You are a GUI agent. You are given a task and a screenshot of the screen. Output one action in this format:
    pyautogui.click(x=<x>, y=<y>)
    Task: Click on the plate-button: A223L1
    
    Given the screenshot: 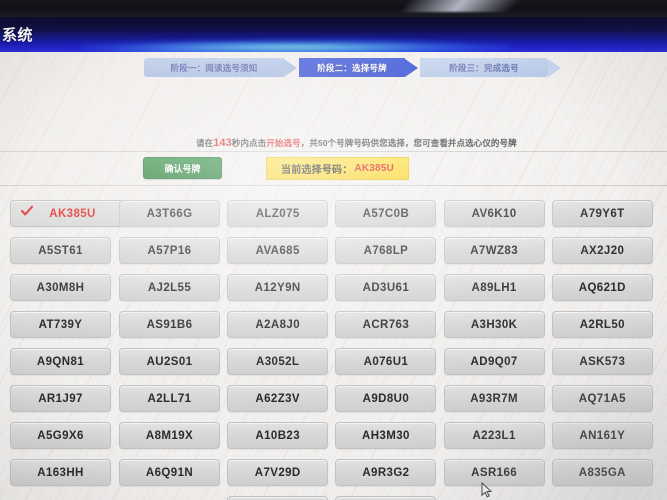 What is the action you would take?
    pyautogui.click(x=494, y=435)
    